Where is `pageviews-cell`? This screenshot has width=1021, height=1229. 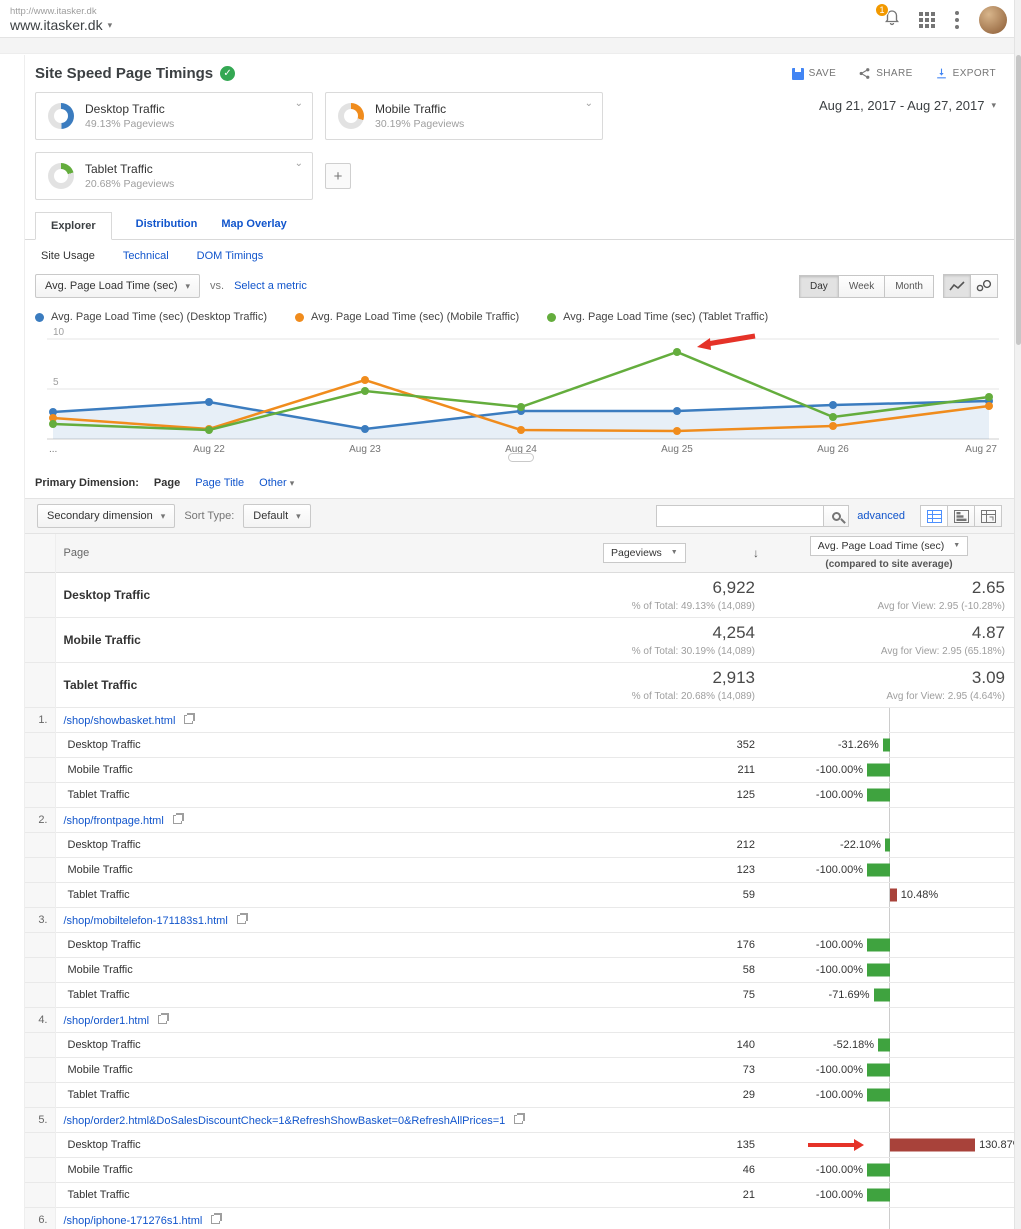 pageviews-cell is located at coordinates (681, 1019).